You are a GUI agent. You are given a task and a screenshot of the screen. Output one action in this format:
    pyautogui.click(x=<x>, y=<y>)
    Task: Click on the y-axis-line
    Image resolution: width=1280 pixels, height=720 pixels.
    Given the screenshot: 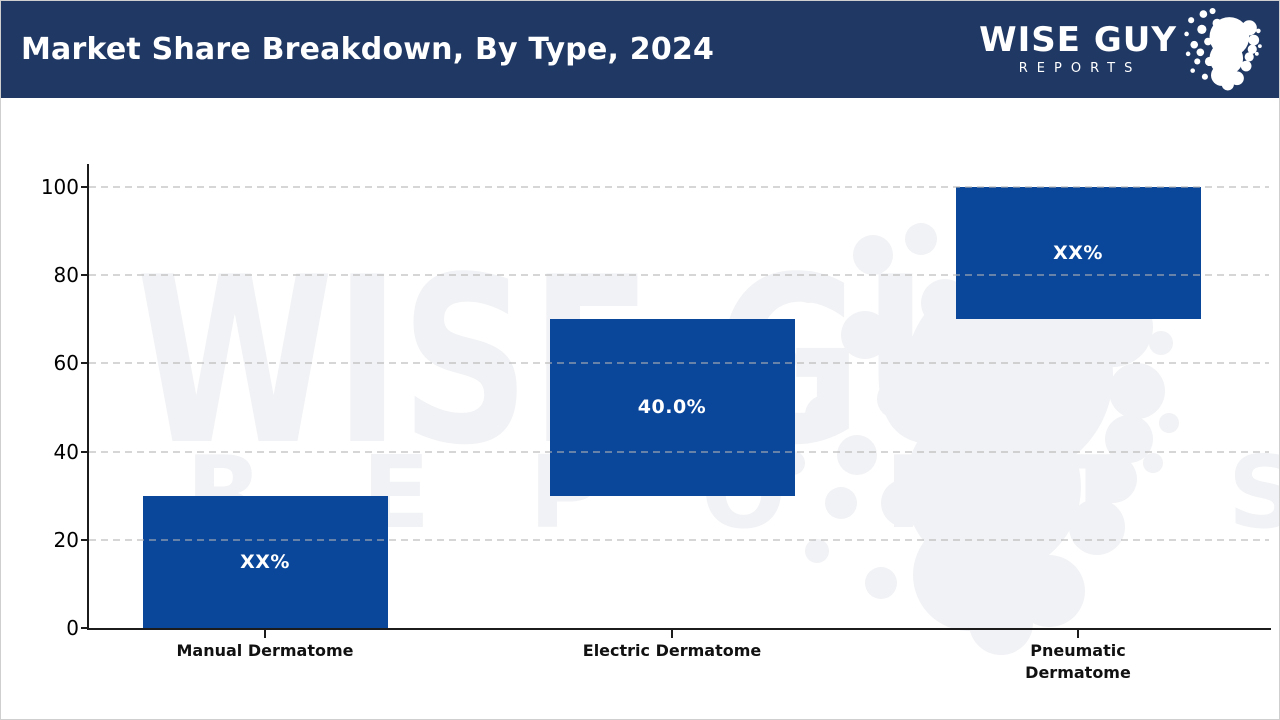 What is the action you would take?
    pyautogui.click(x=88, y=397)
    